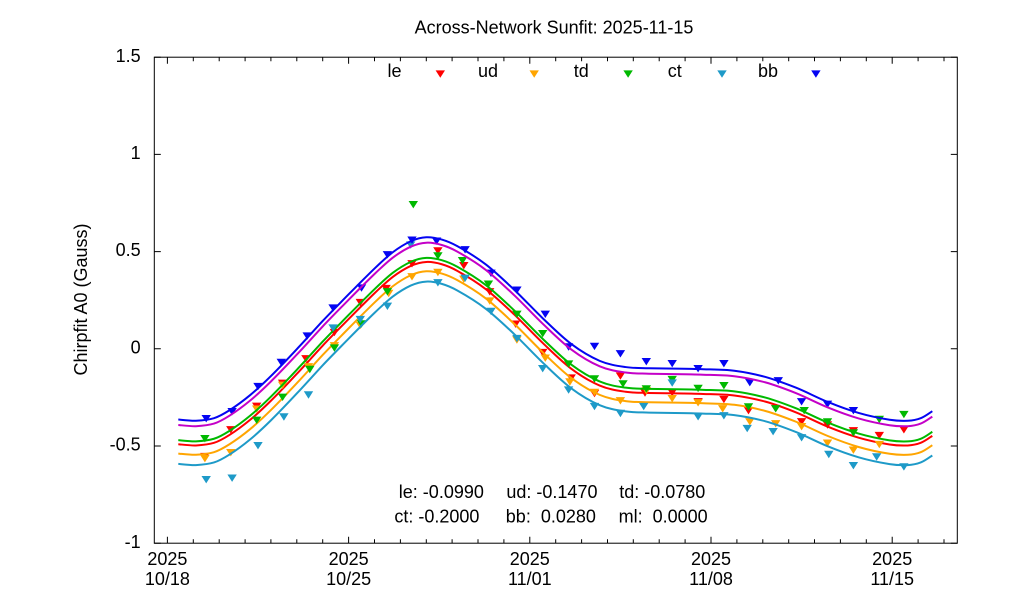  What do you see at coordinates (663, 516) in the screenshot?
I see `svg-text: ml: 0.0000` at bounding box center [663, 516].